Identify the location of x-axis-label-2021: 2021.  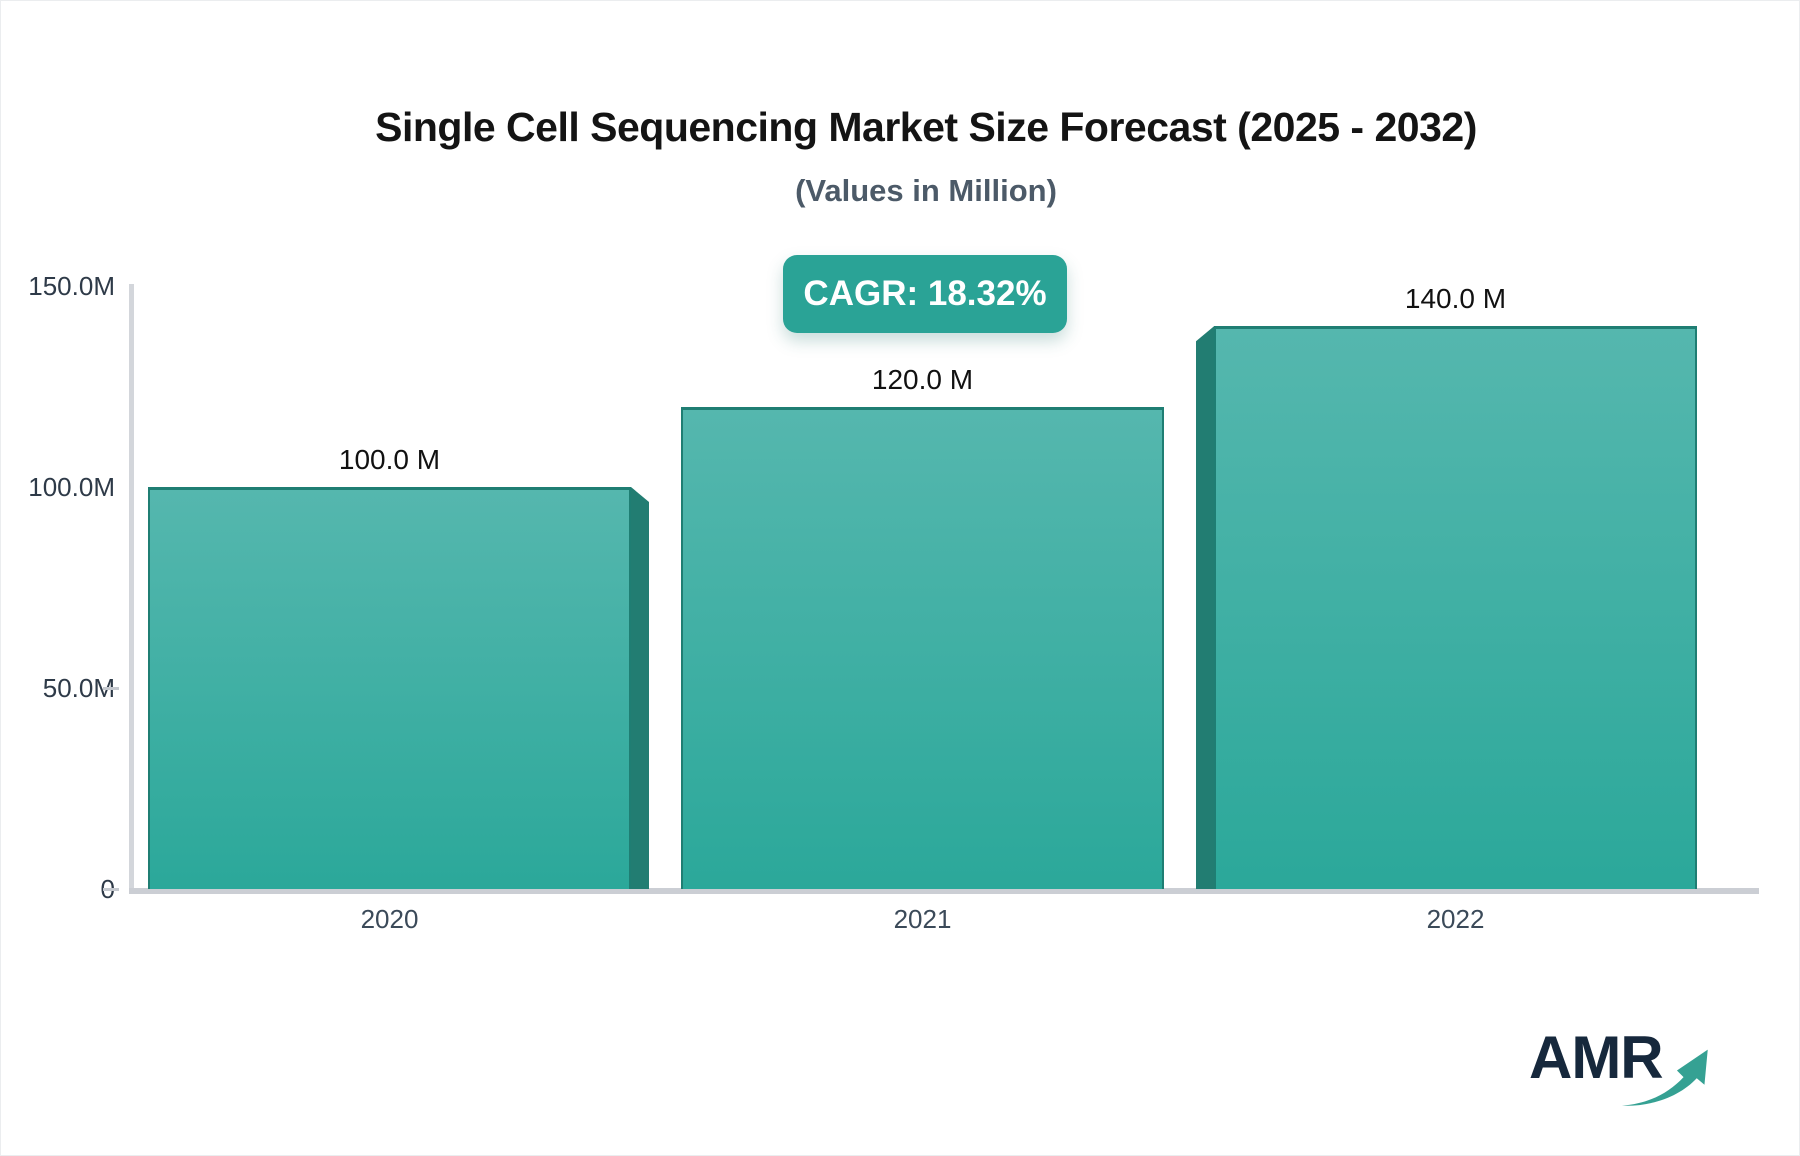
(922, 919).